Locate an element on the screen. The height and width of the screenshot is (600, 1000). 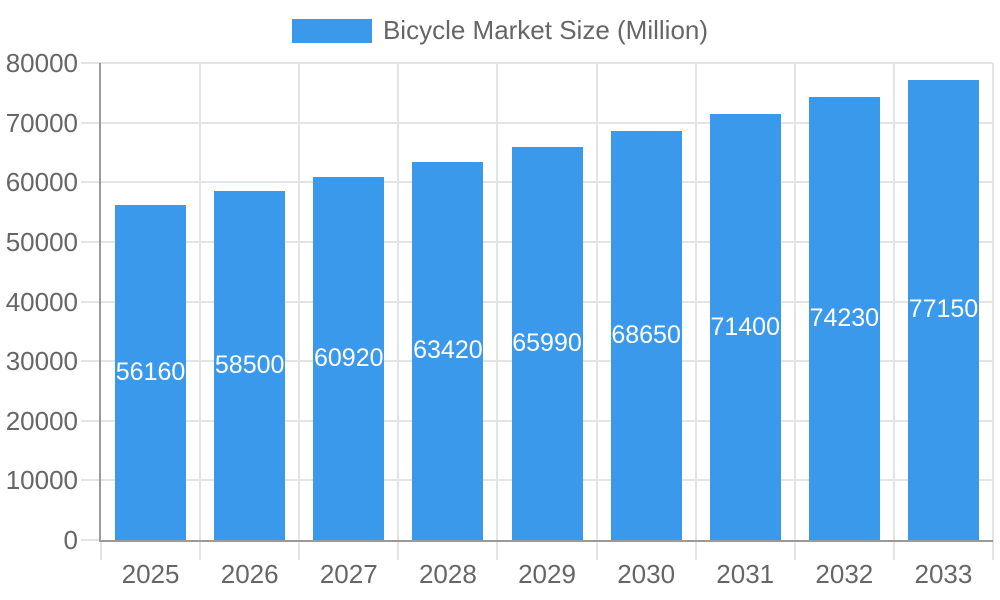
x-axis-label: 2026 is located at coordinates (249, 574).